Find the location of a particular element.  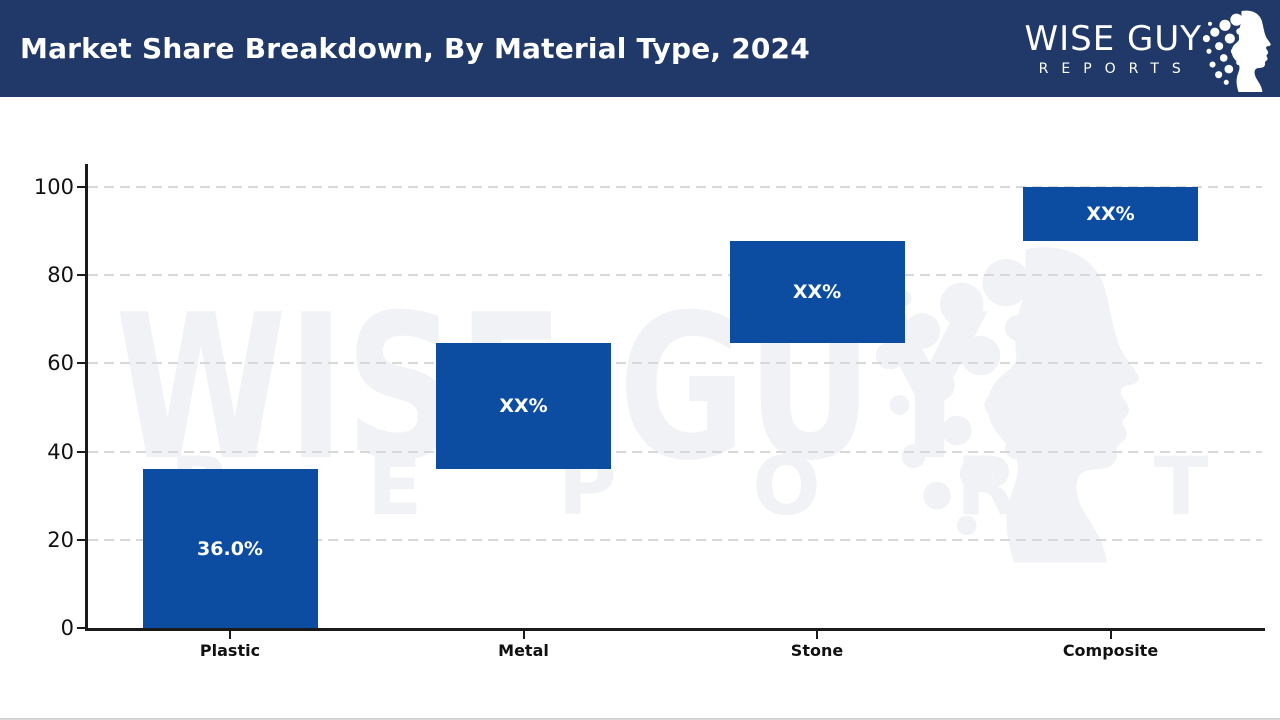

y-axis-line is located at coordinates (86, 397).